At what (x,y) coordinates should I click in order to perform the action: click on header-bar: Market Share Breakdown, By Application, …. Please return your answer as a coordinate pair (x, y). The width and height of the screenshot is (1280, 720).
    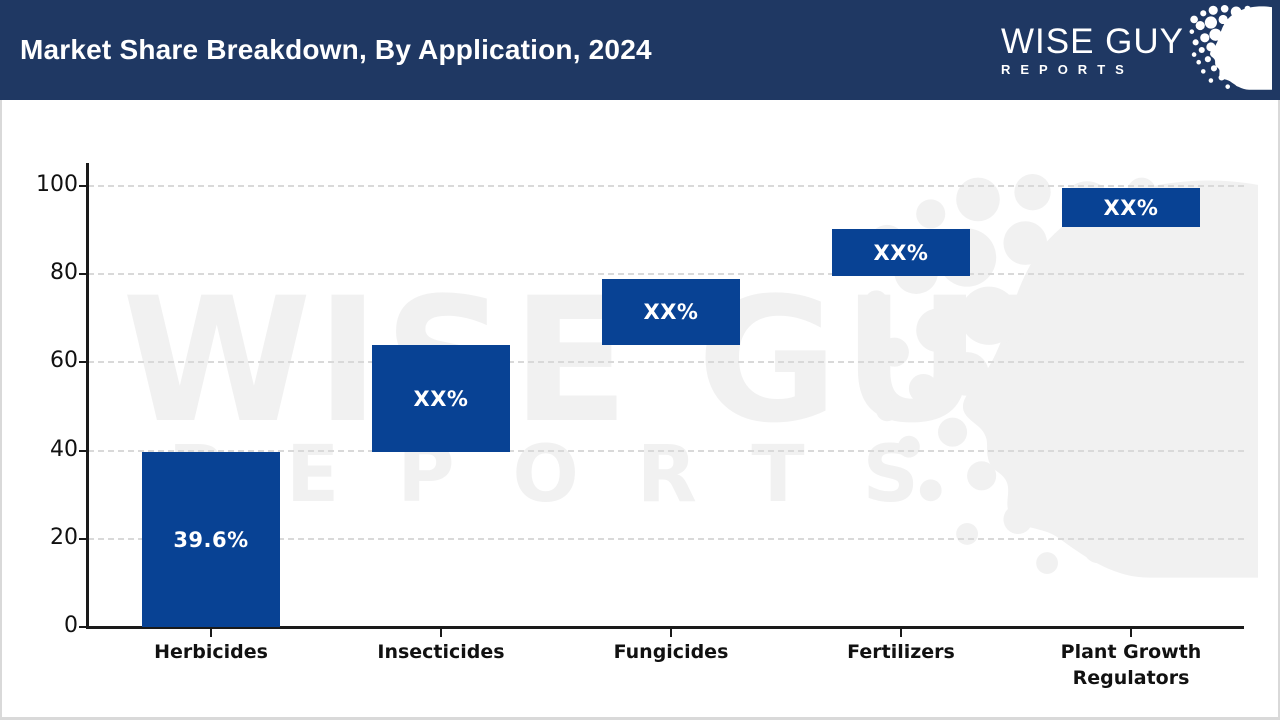
    Looking at the image, I should click on (640, 50).